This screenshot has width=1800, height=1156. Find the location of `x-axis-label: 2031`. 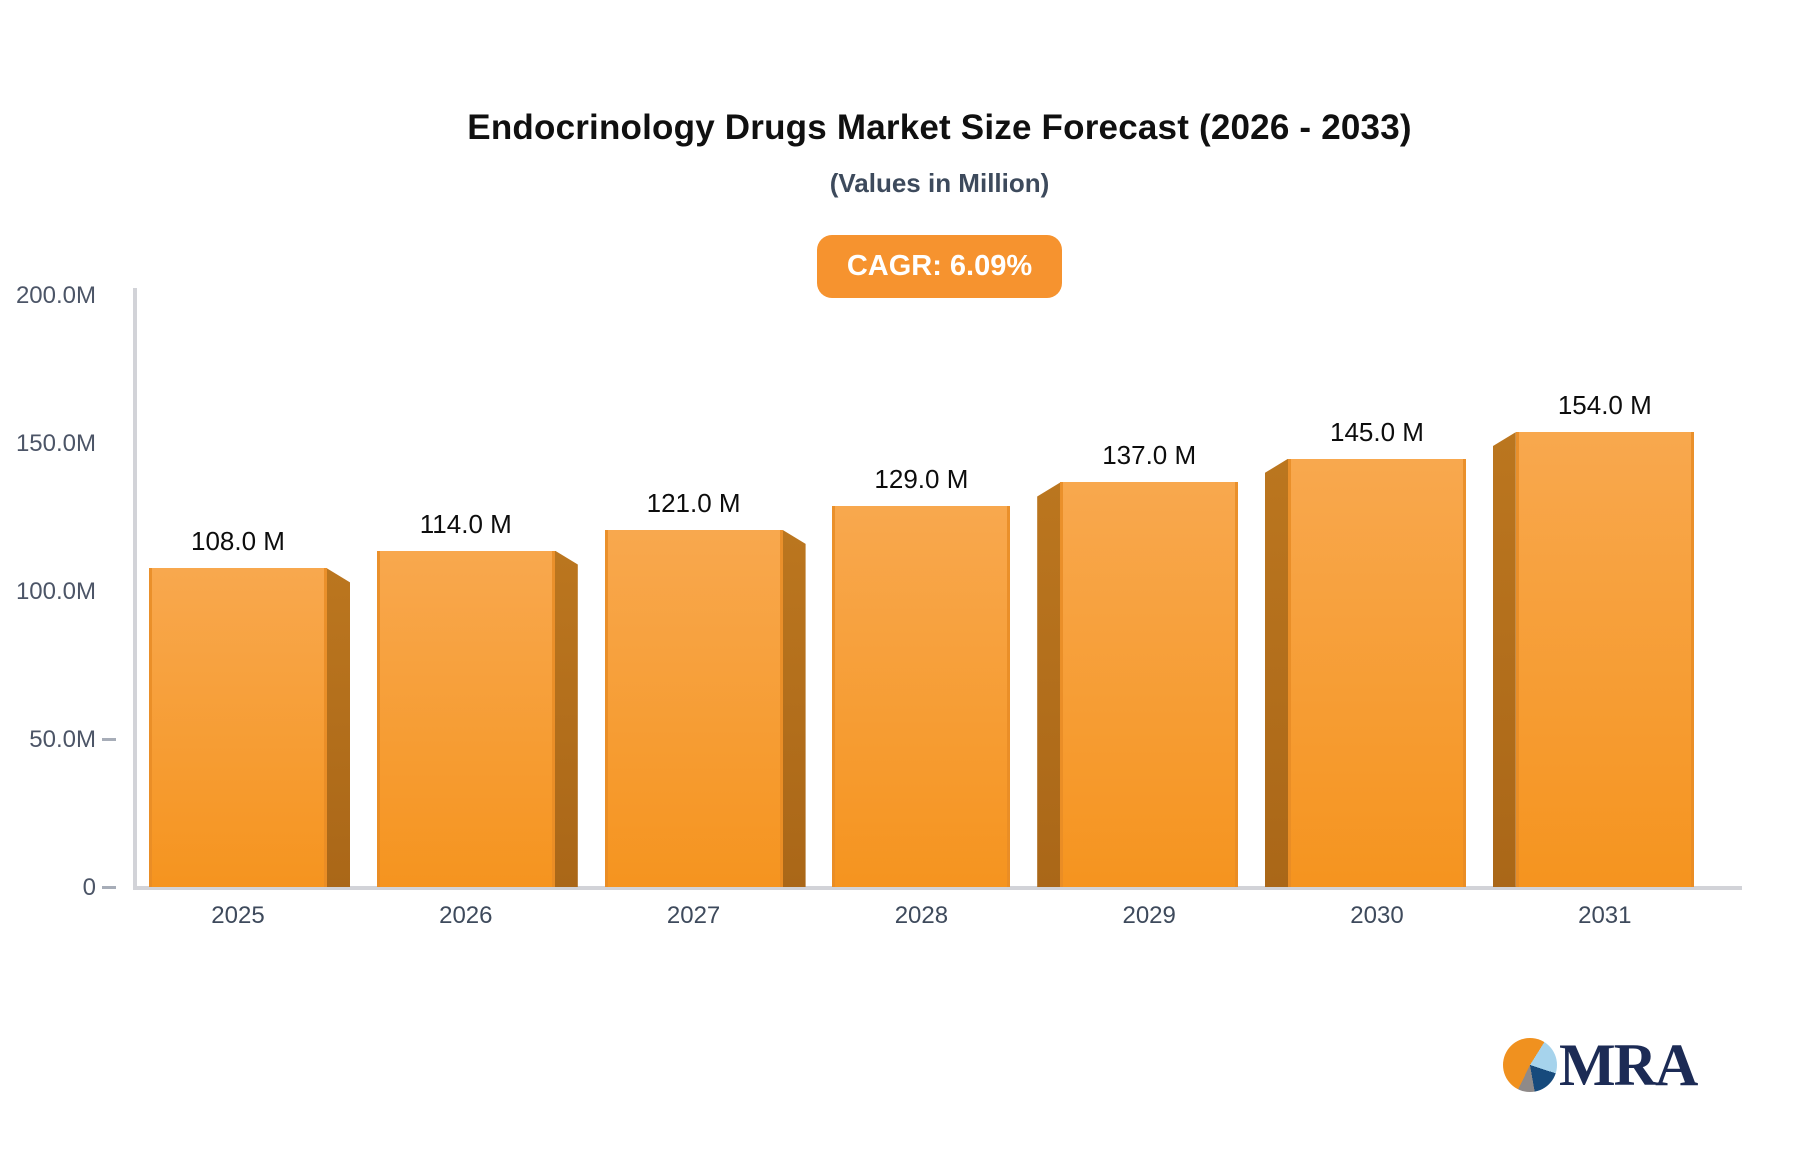

x-axis-label: 2031 is located at coordinates (1605, 915).